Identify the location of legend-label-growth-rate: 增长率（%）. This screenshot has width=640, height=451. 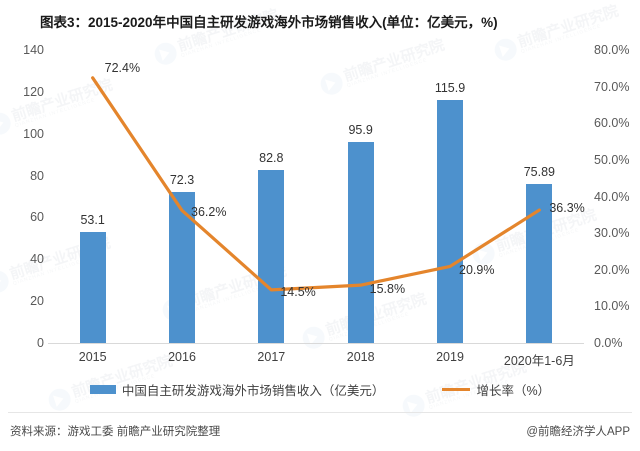
(513, 391).